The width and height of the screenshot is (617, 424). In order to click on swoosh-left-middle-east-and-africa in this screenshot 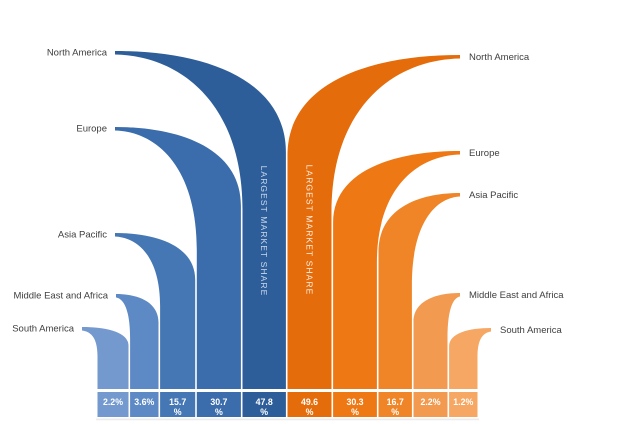, I will do `click(137, 341)`.